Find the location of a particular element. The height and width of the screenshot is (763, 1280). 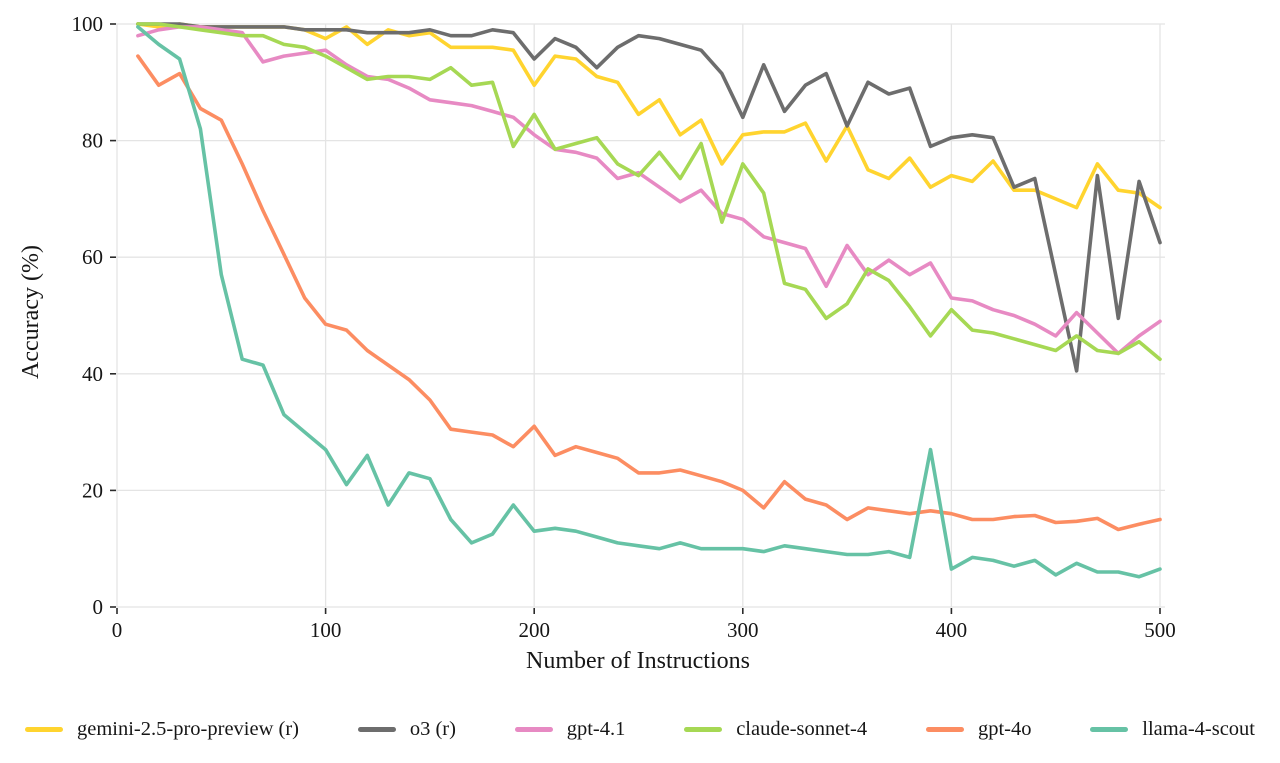

legend-item-gpt-4-1: gpt-4.1 is located at coordinates (570, 729).